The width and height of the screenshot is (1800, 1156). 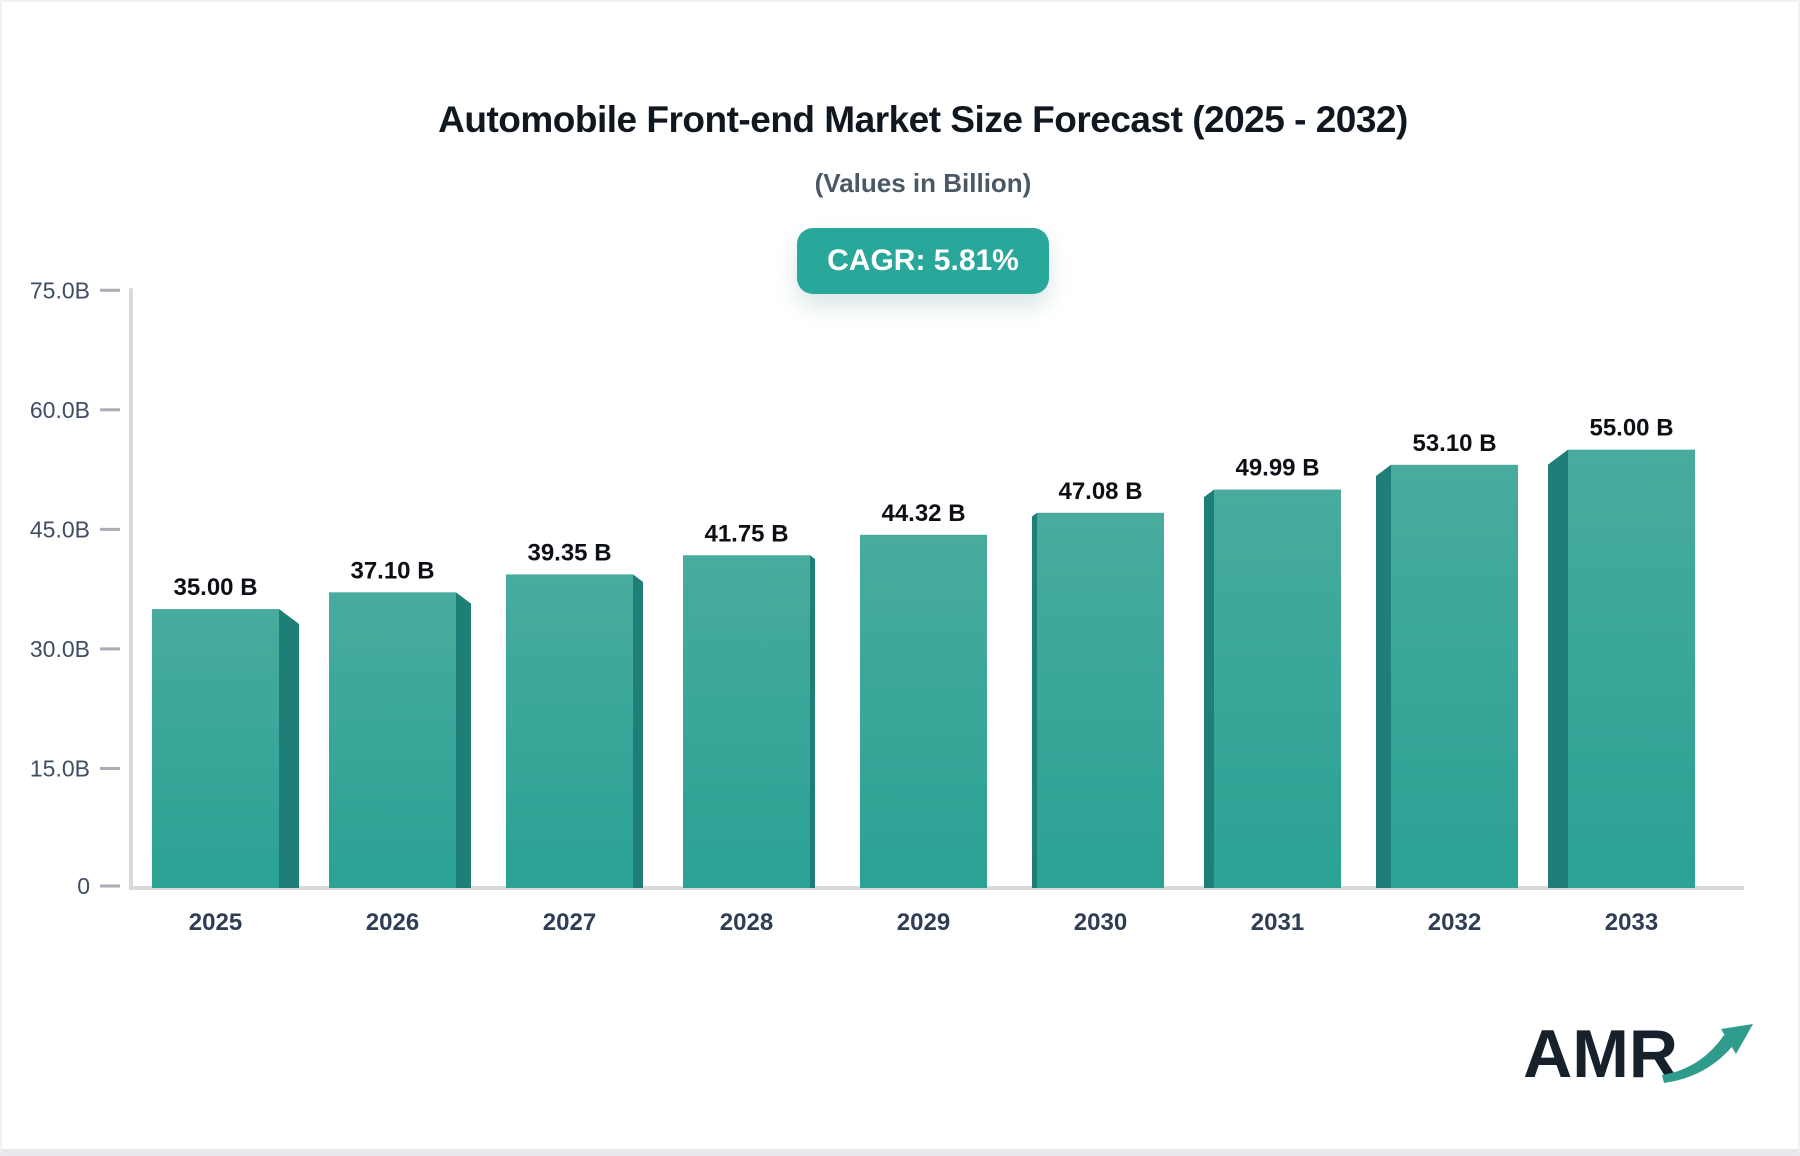 I want to click on growth-arrow-head, so click(x=1737, y=1039).